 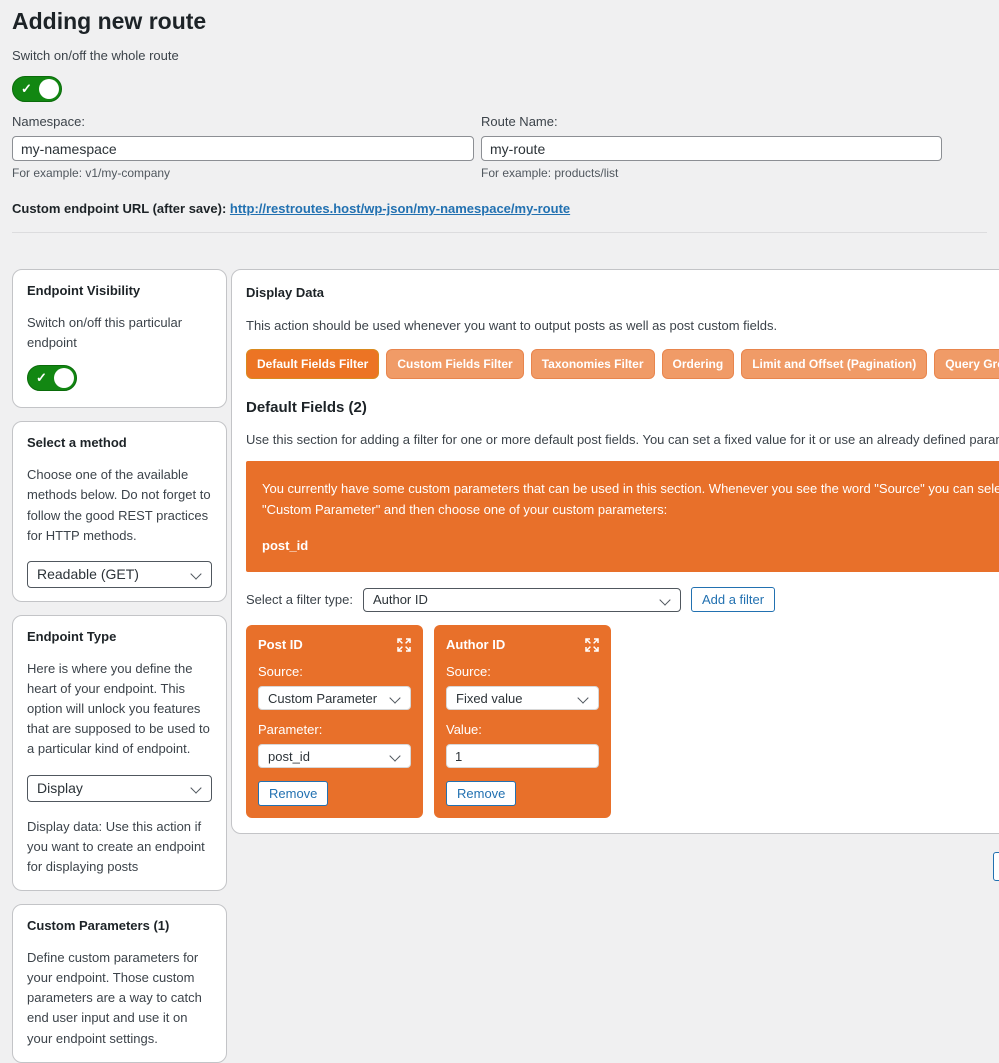 What do you see at coordinates (72, 636) in the screenshot?
I see `endpoint-type-title: Endpoint Type` at bounding box center [72, 636].